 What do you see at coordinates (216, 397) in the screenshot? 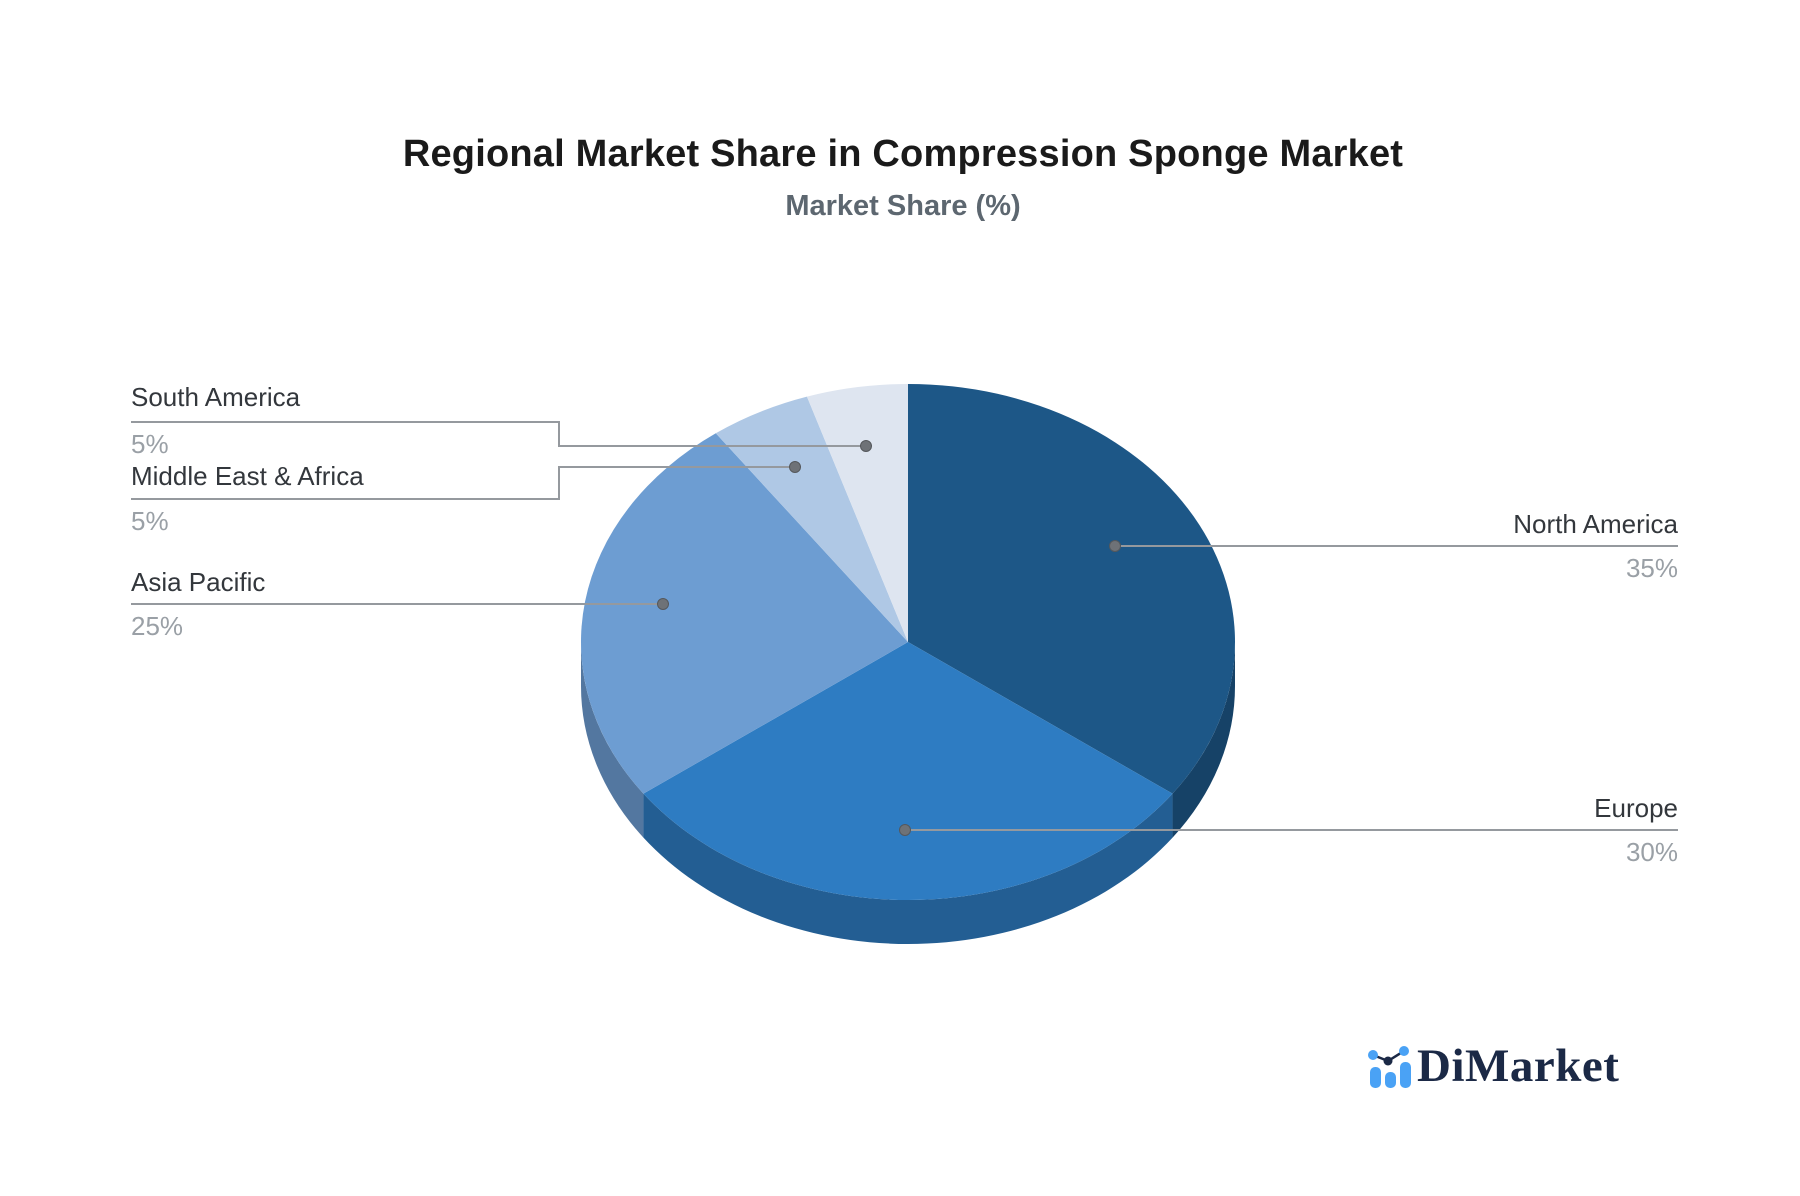
I see `slice-label-south-america: South America` at bounding box center [216, 397].